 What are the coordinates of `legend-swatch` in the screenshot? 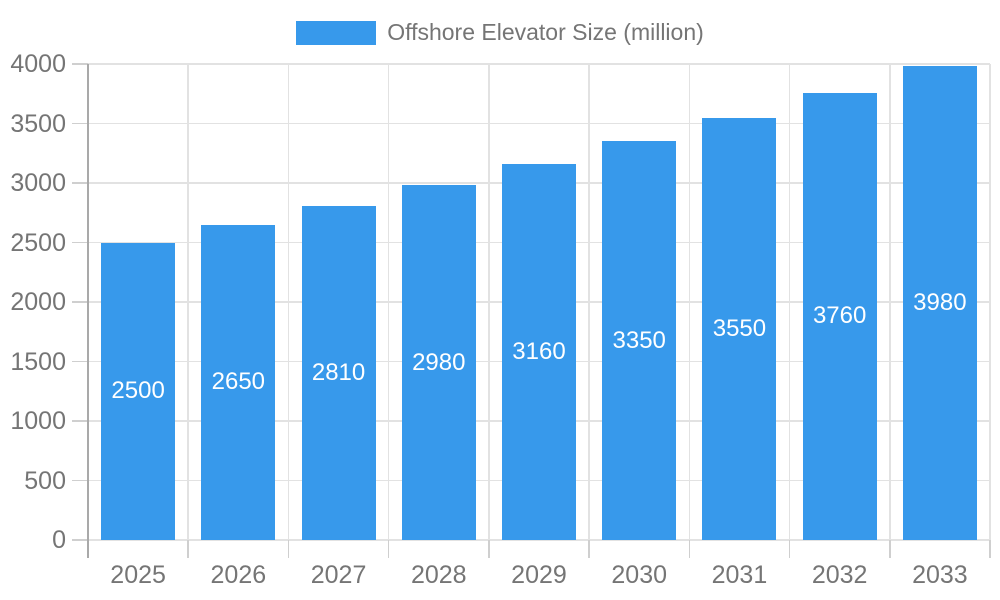 It's located at (336, 32).